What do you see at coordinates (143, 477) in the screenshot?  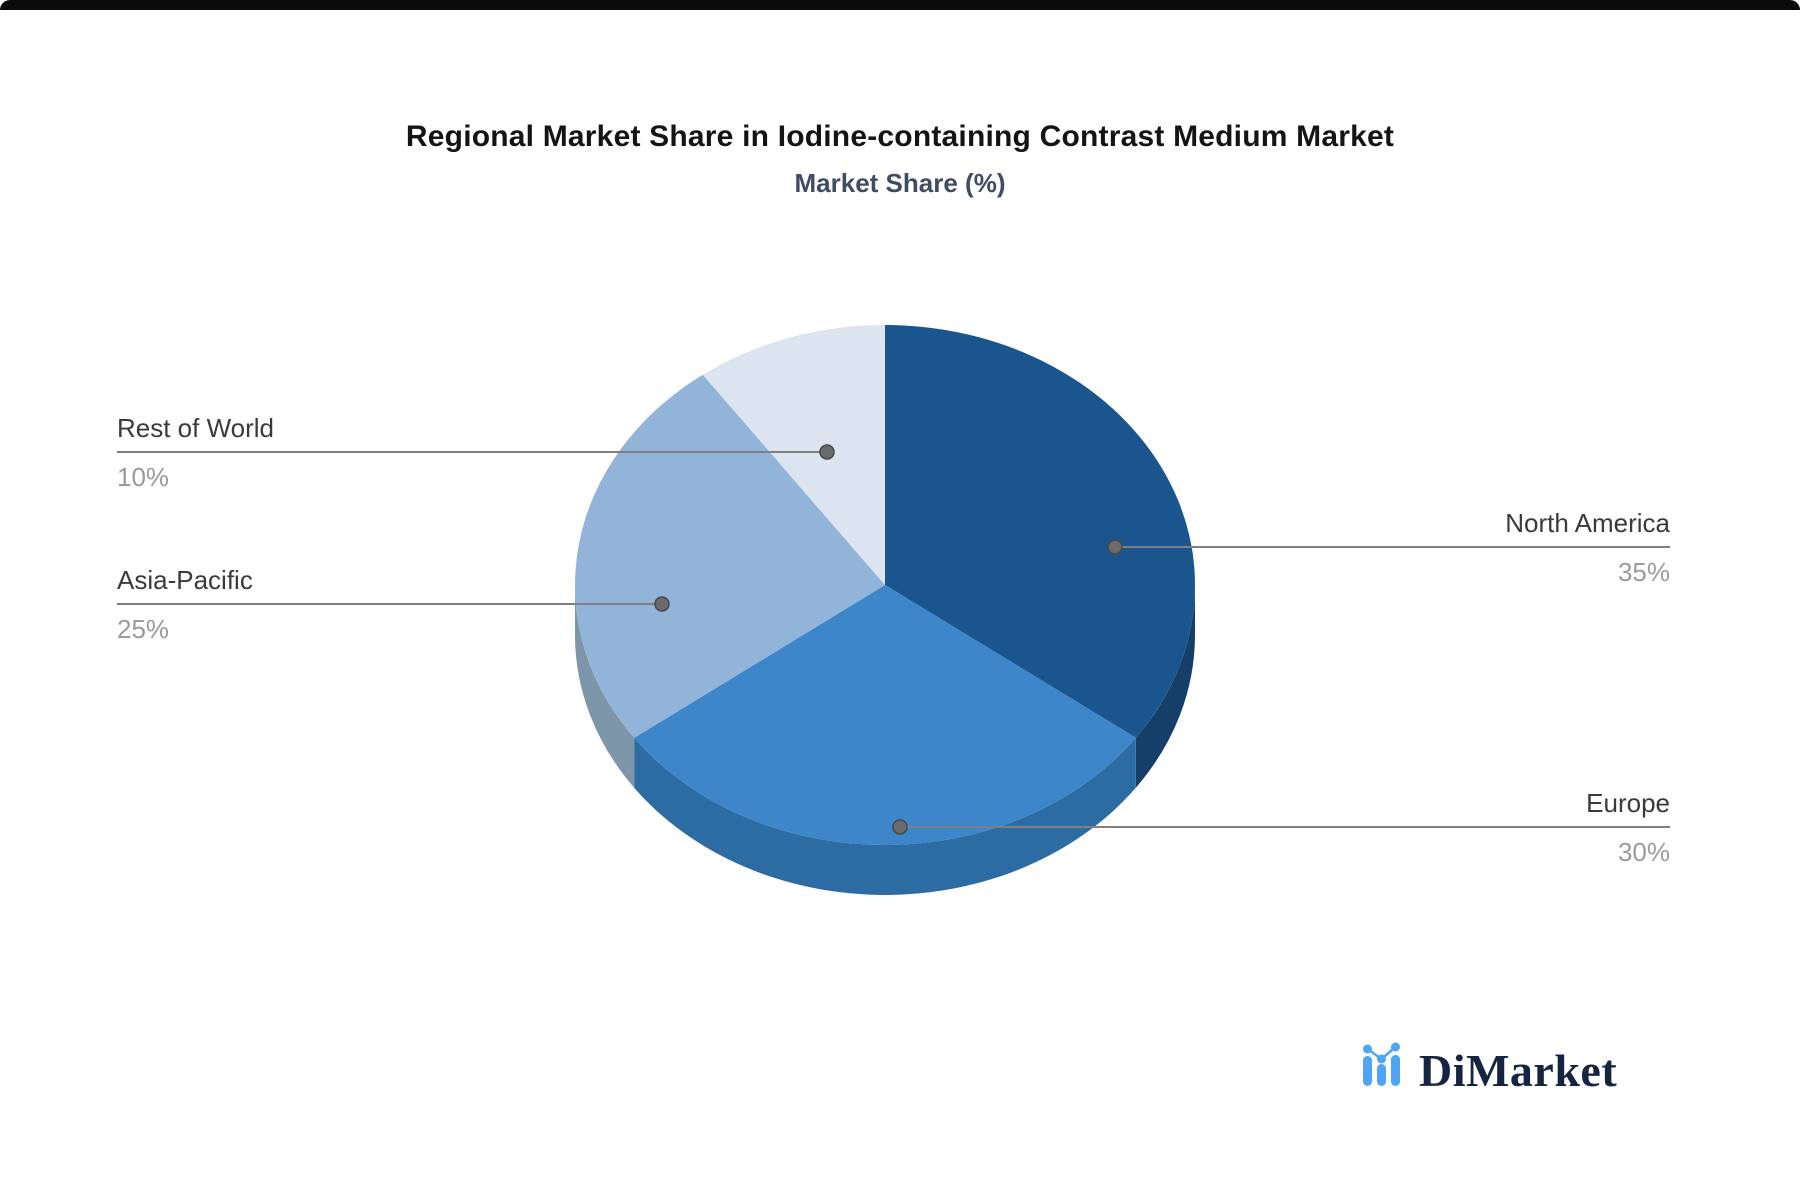 I see `callout-value: 10%` at bounding box center [143, 477].